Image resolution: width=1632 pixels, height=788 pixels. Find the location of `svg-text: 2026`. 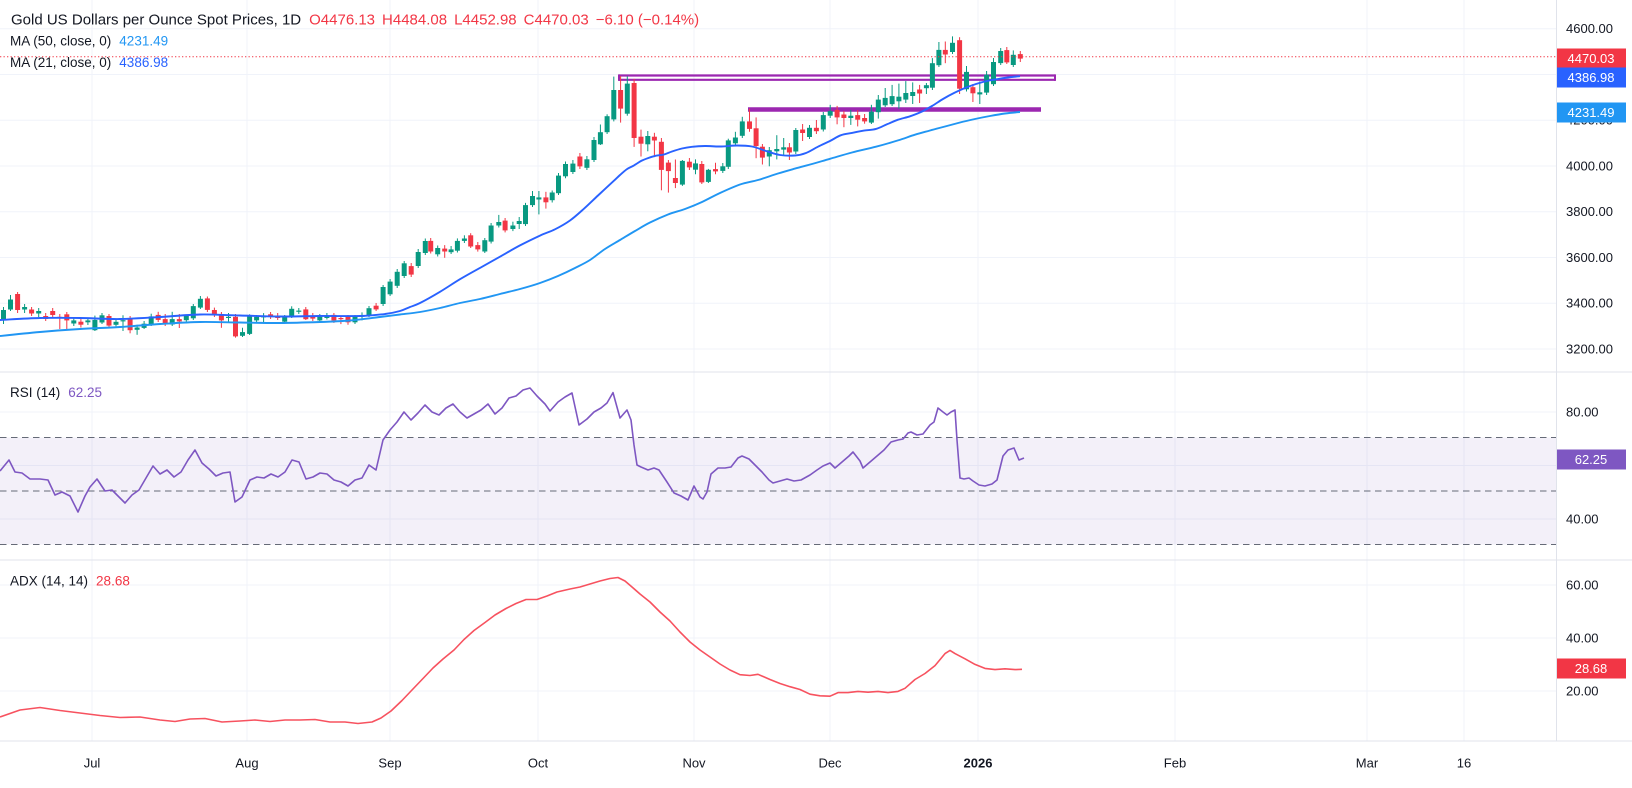

svg-text: 2026 is located at coordinates (978, 763).